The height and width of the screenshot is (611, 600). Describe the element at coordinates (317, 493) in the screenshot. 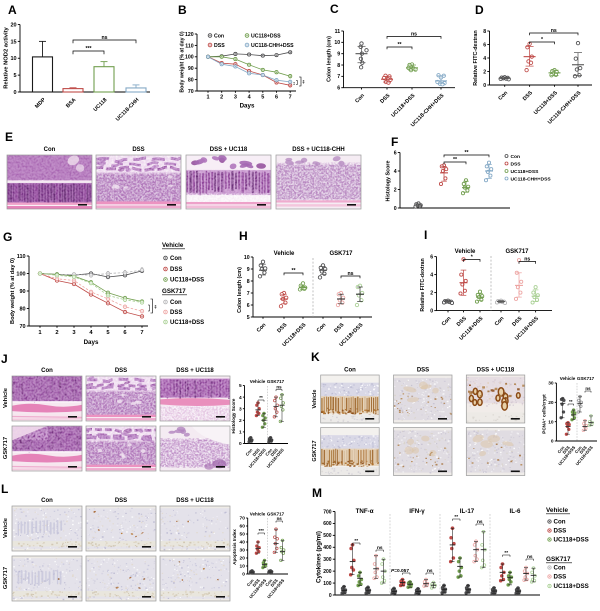

I see `svg-text: M` at that location.